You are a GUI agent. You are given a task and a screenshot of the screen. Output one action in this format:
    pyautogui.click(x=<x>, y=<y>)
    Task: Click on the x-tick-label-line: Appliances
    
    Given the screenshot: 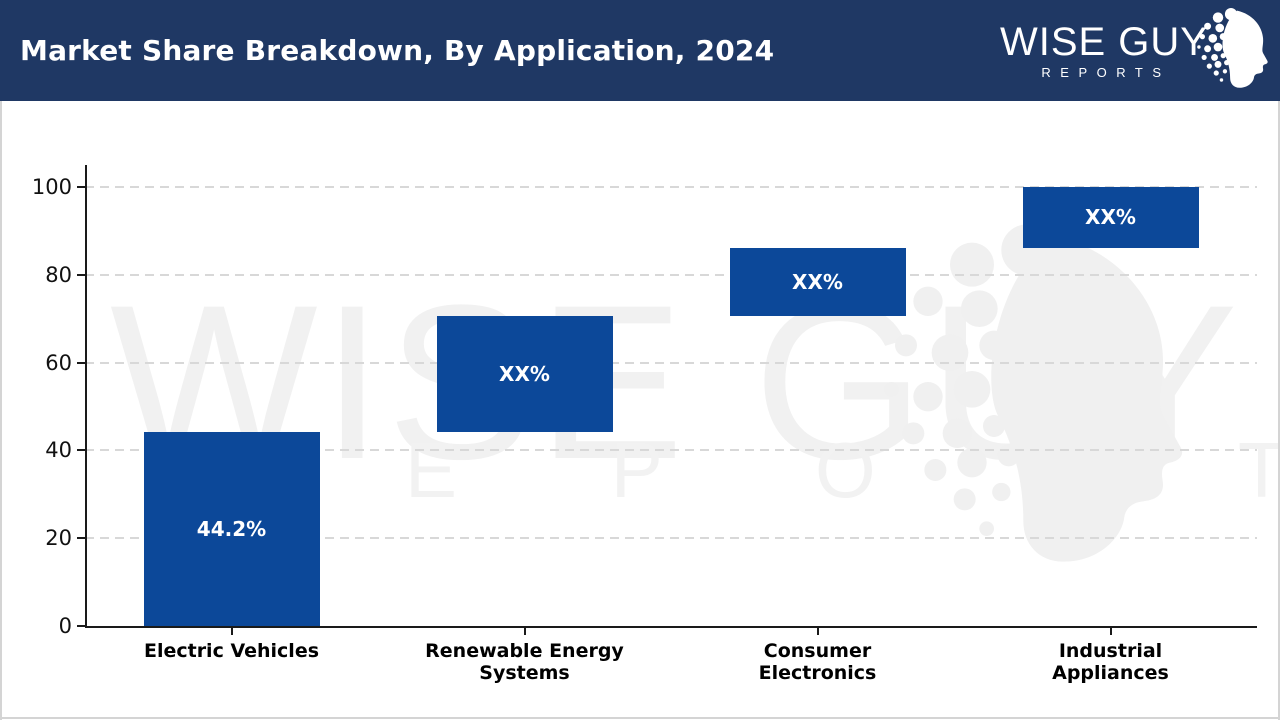 What is the action you would take?
    pyautogui.click(x=1110, y=673)
    